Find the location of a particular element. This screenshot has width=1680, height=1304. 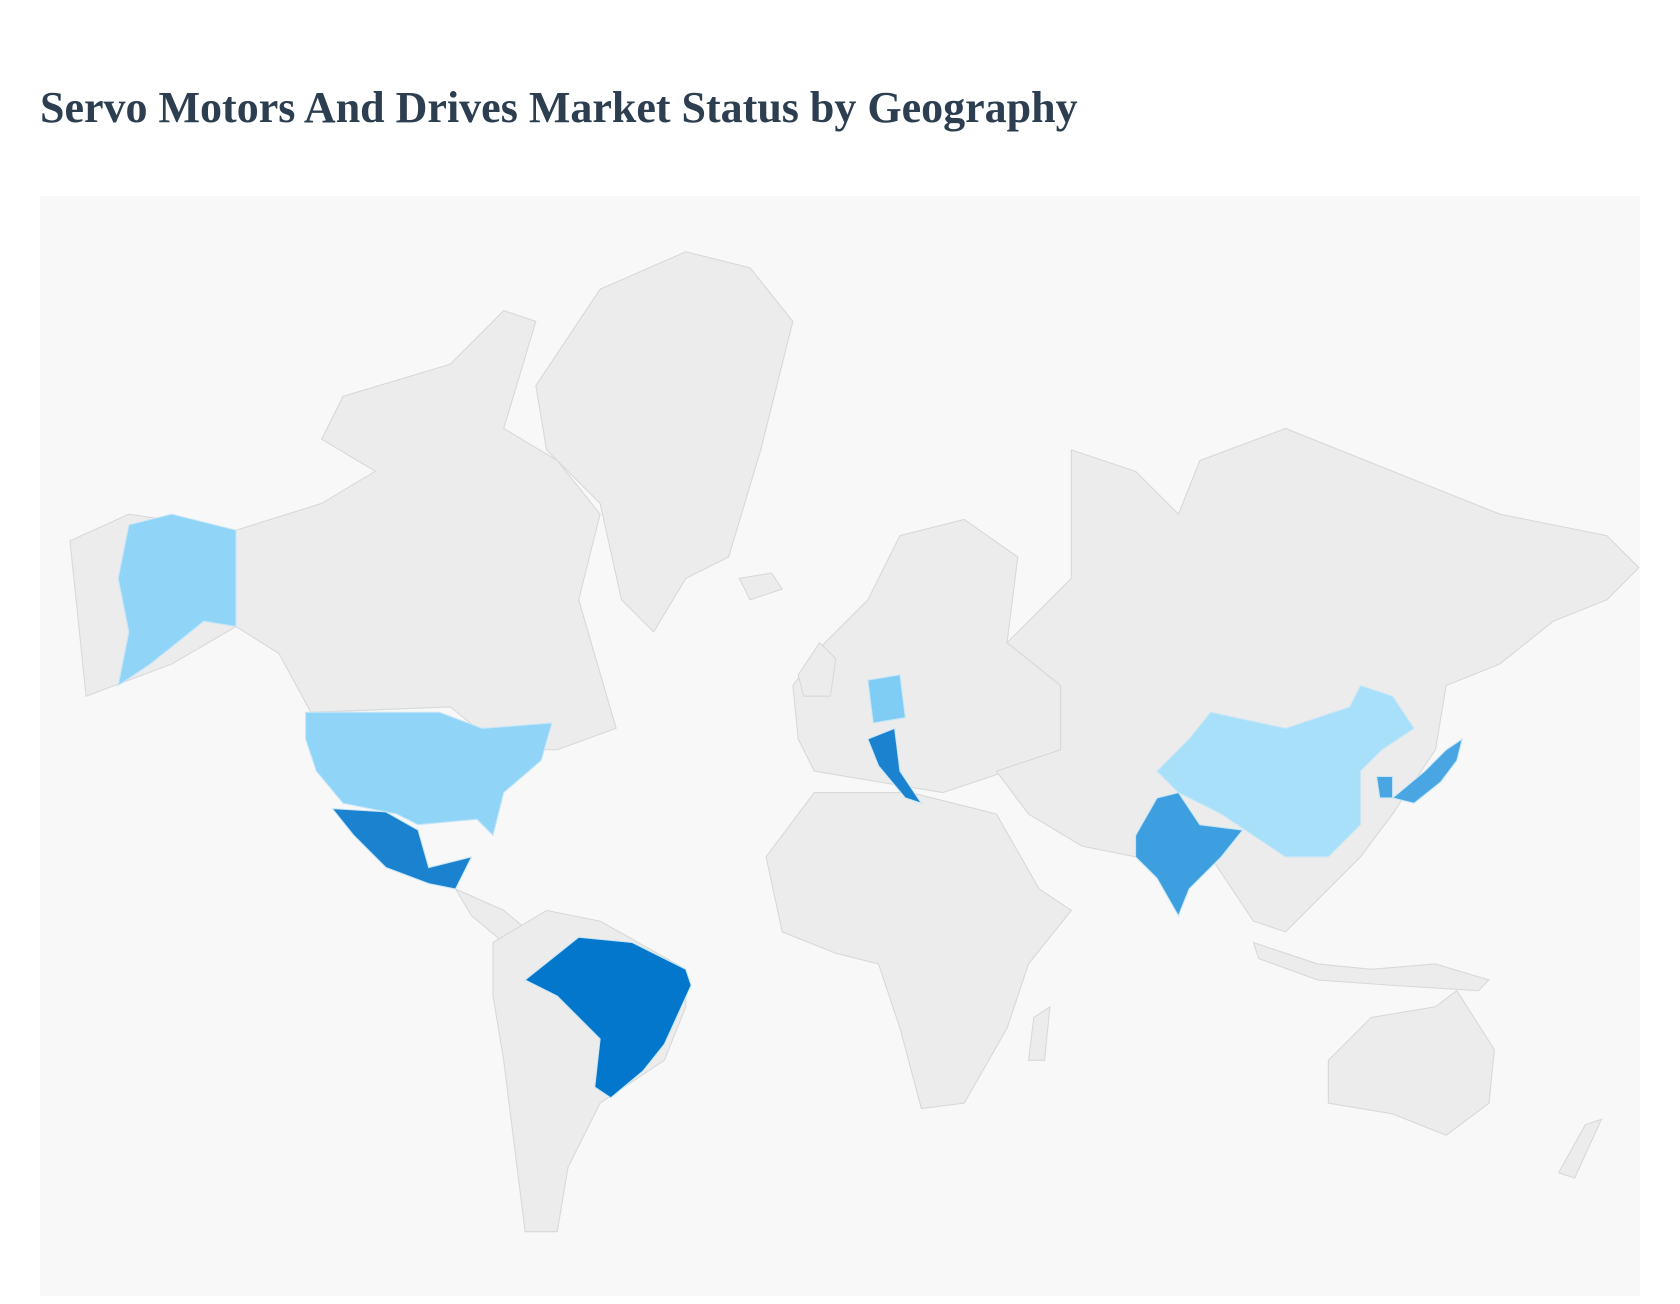

africa is located at coordinates (919, 951).